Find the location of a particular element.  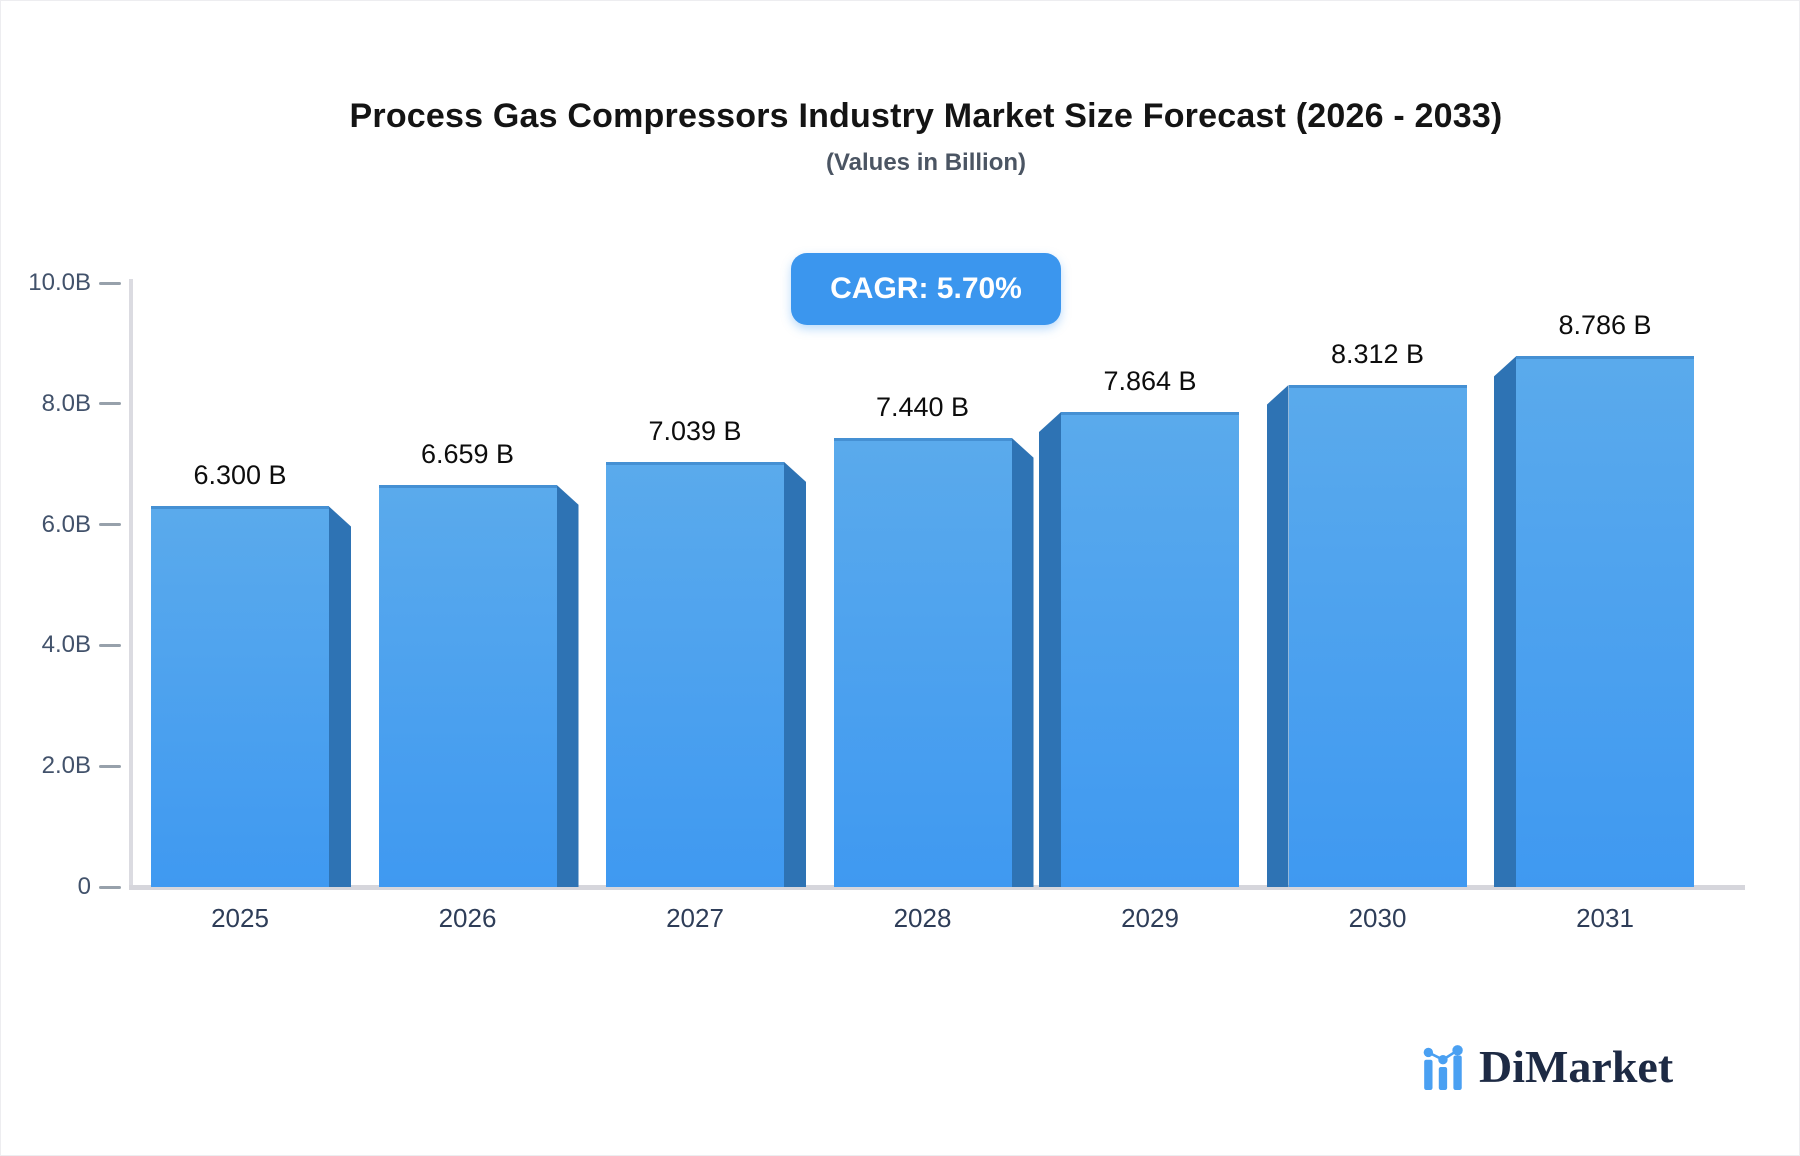

bar-value-label: 6.300 B is located at coordinates (240, 475).